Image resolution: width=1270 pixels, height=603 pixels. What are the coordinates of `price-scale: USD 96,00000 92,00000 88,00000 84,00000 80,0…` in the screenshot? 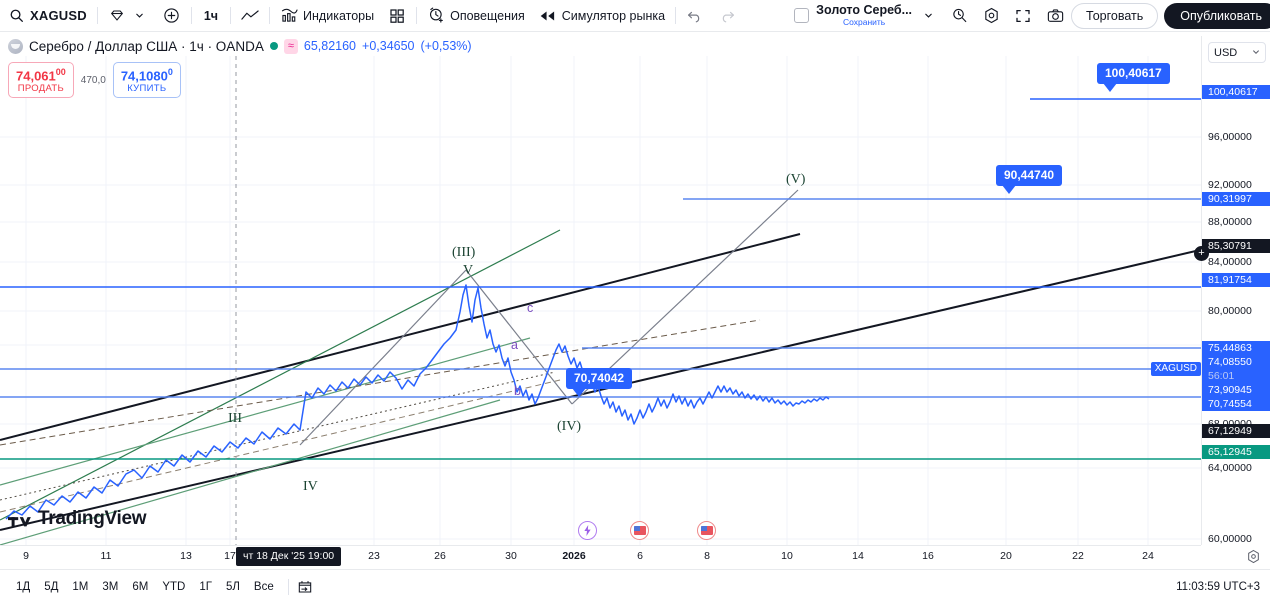 It's located at (1235, 290).